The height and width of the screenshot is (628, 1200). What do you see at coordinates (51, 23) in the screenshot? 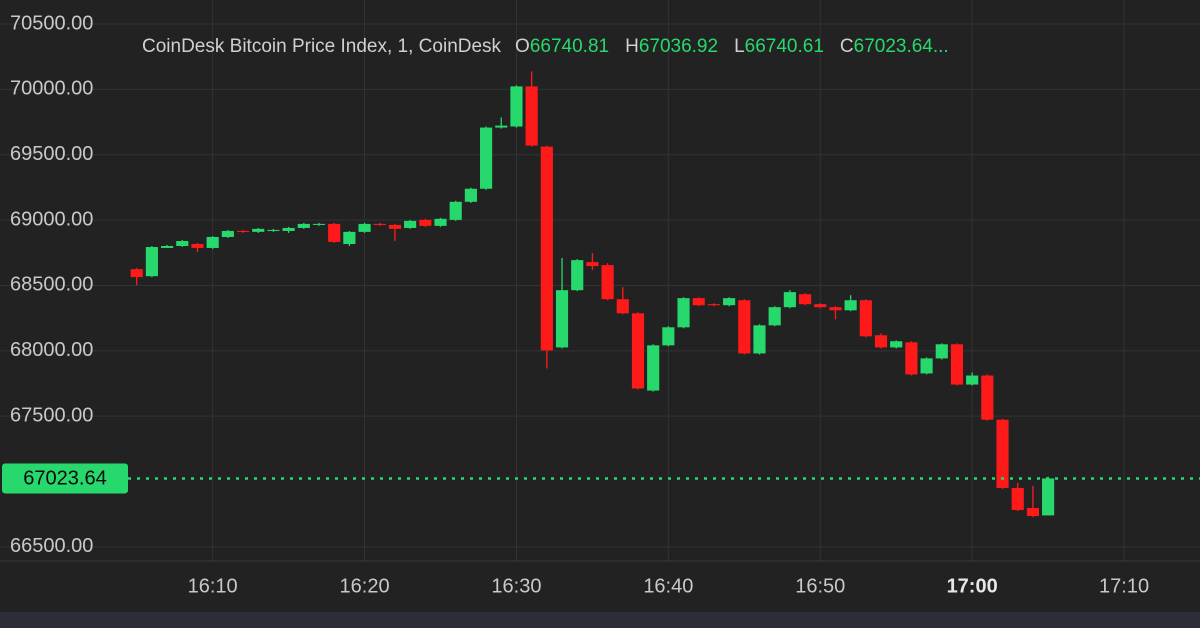
I see `y-tick-label: 70500.00` at bounding box center [51, 23].